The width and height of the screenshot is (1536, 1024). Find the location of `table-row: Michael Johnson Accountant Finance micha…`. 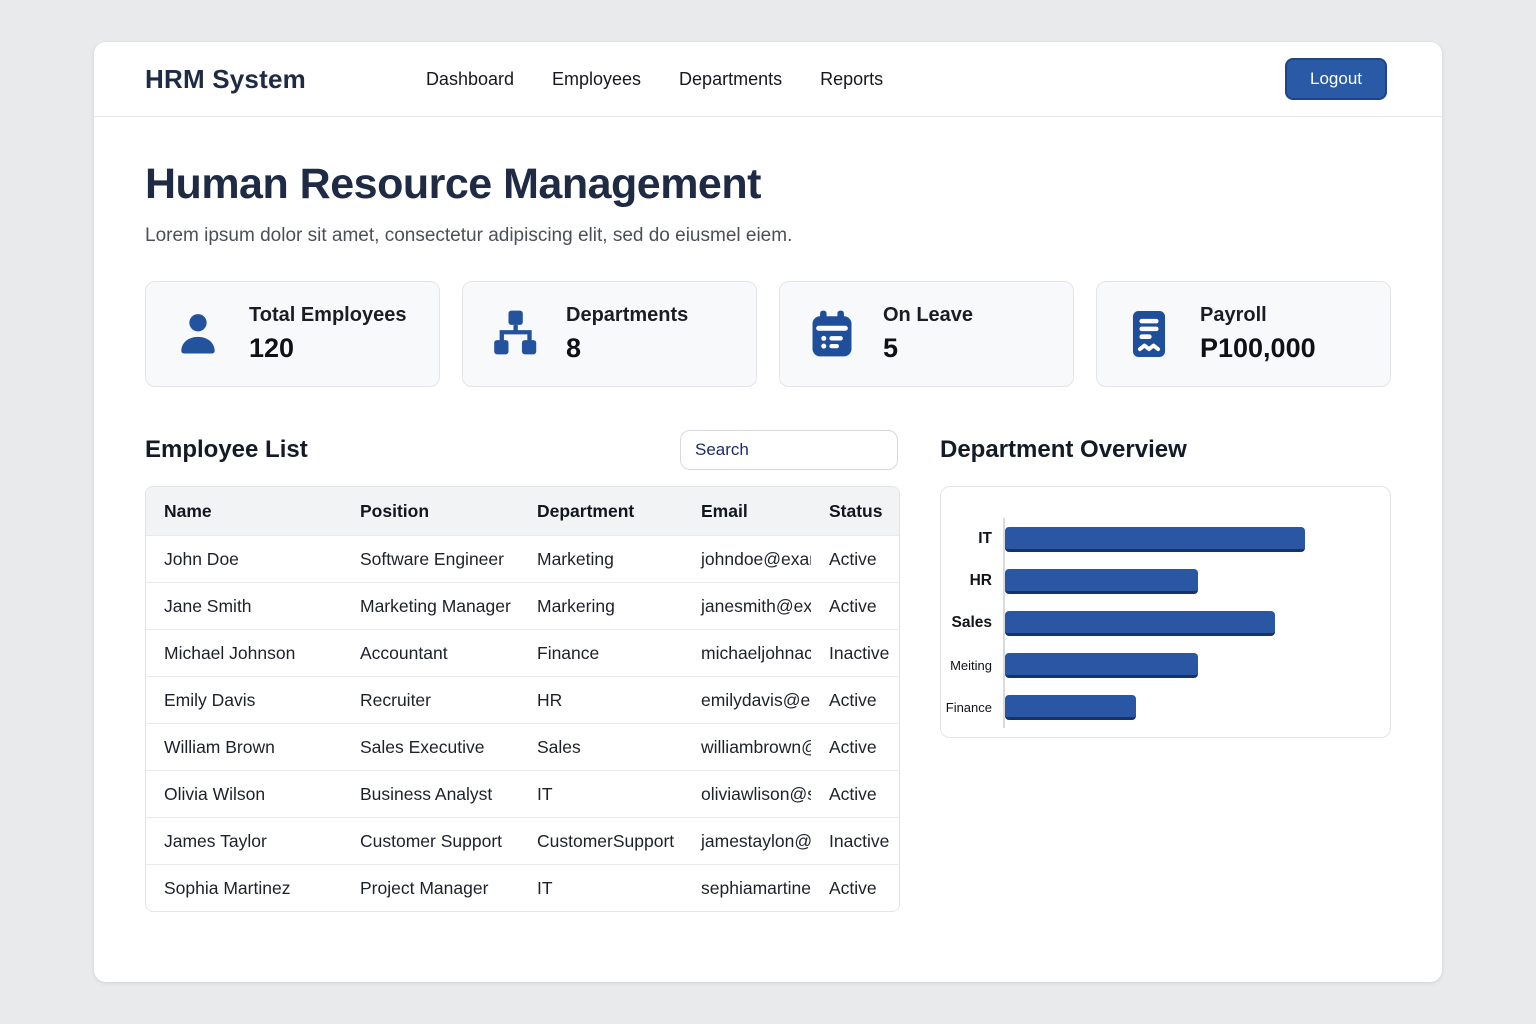

table-row: Michael Johnson Accountant Finance micha… is located at coordinates (522, 653).